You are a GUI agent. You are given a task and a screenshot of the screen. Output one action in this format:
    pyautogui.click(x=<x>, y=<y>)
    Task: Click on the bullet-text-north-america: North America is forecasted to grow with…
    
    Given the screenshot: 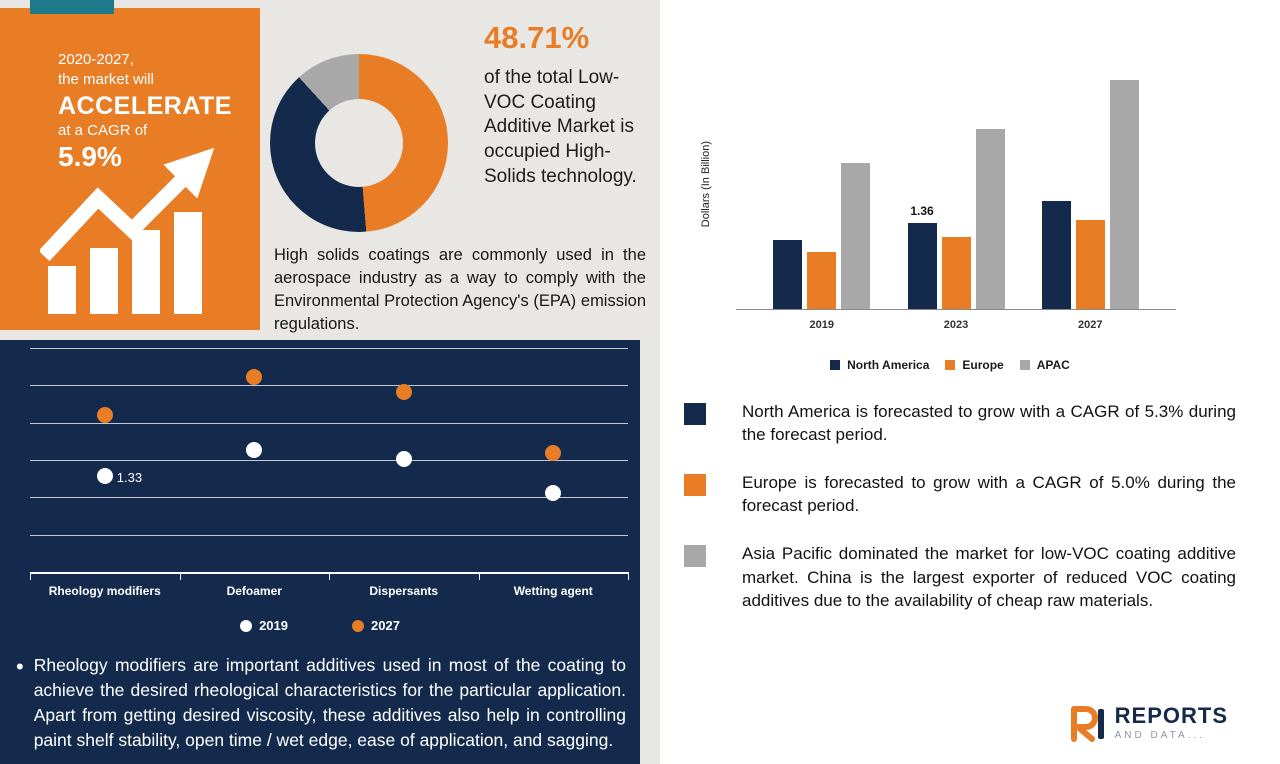 What is the action you would take?
    pyautogui.click(x=989, y=423)
    